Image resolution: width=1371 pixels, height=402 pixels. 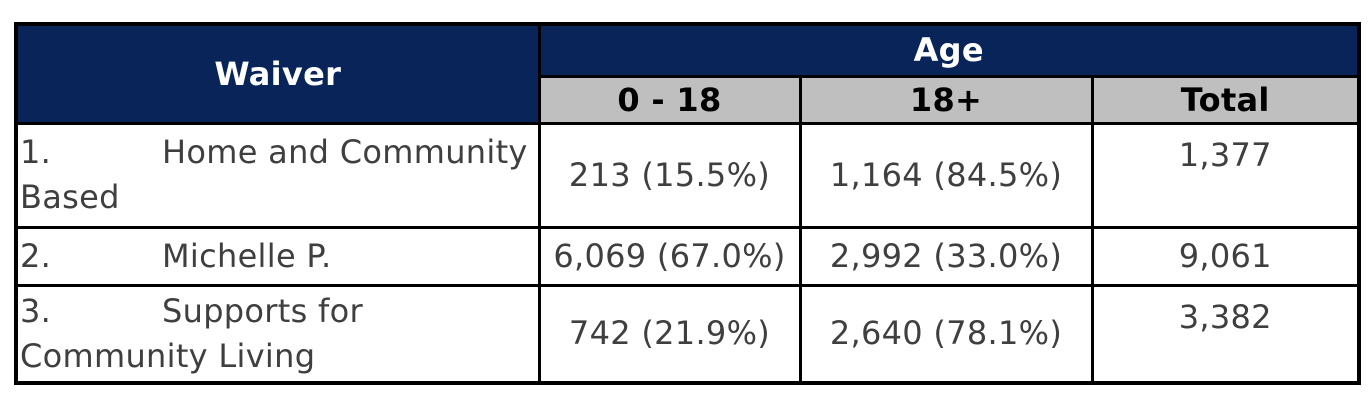 I want to click on waiver-name: Home and Community Based, so click(x=274, y=174).